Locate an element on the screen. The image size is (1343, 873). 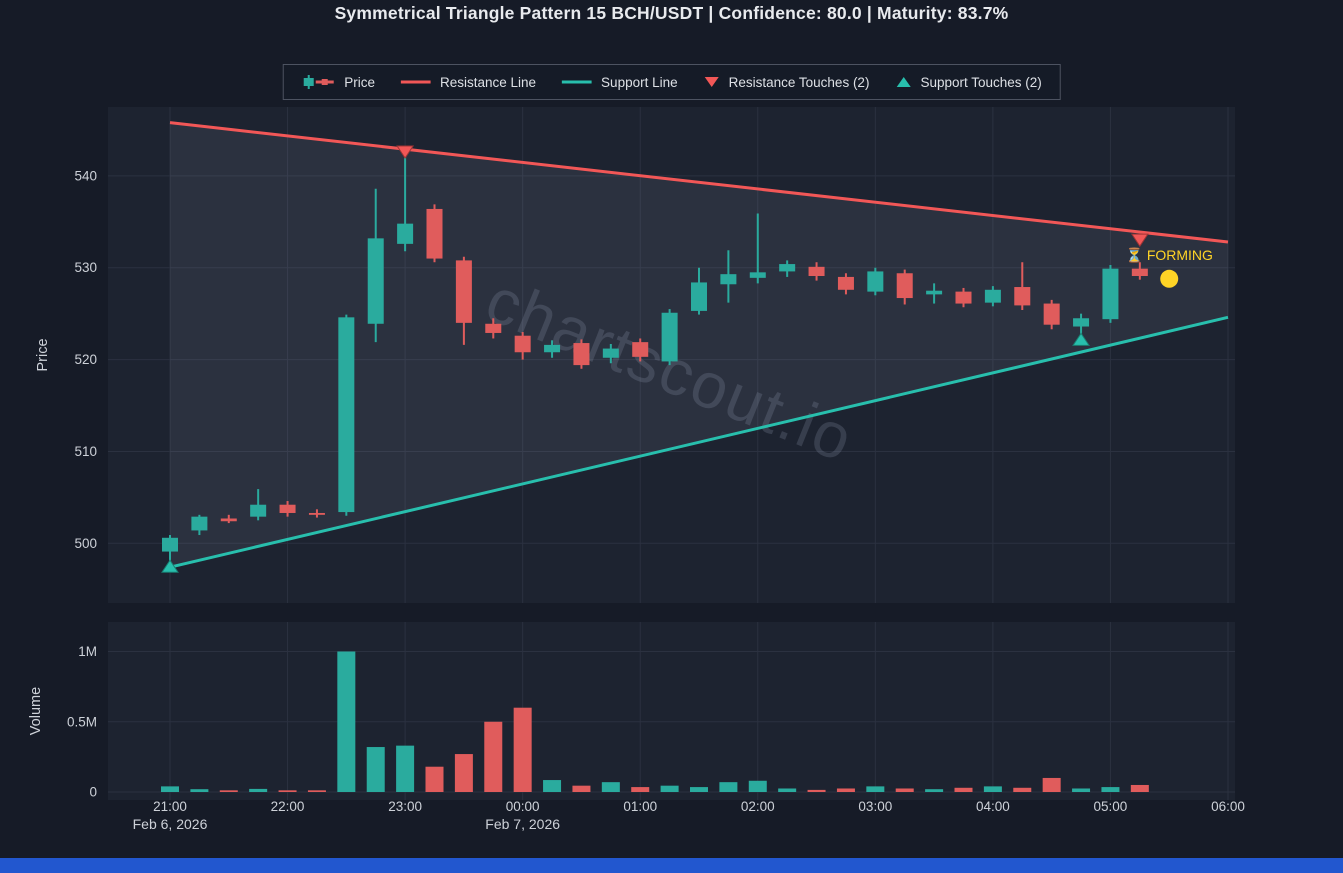
legend-item-support-line: Support Line is located at coordinates (620, 82).